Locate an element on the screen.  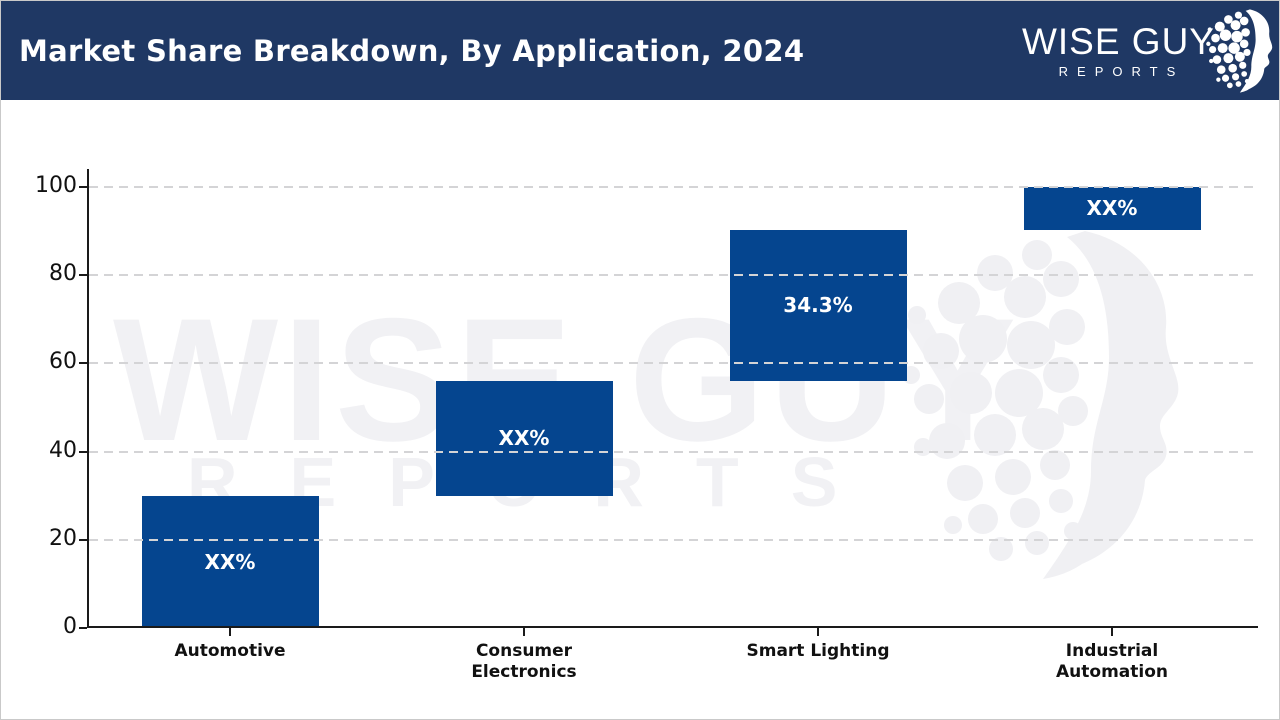
y-tick-label: 40 is located at coordinates (63, 450).